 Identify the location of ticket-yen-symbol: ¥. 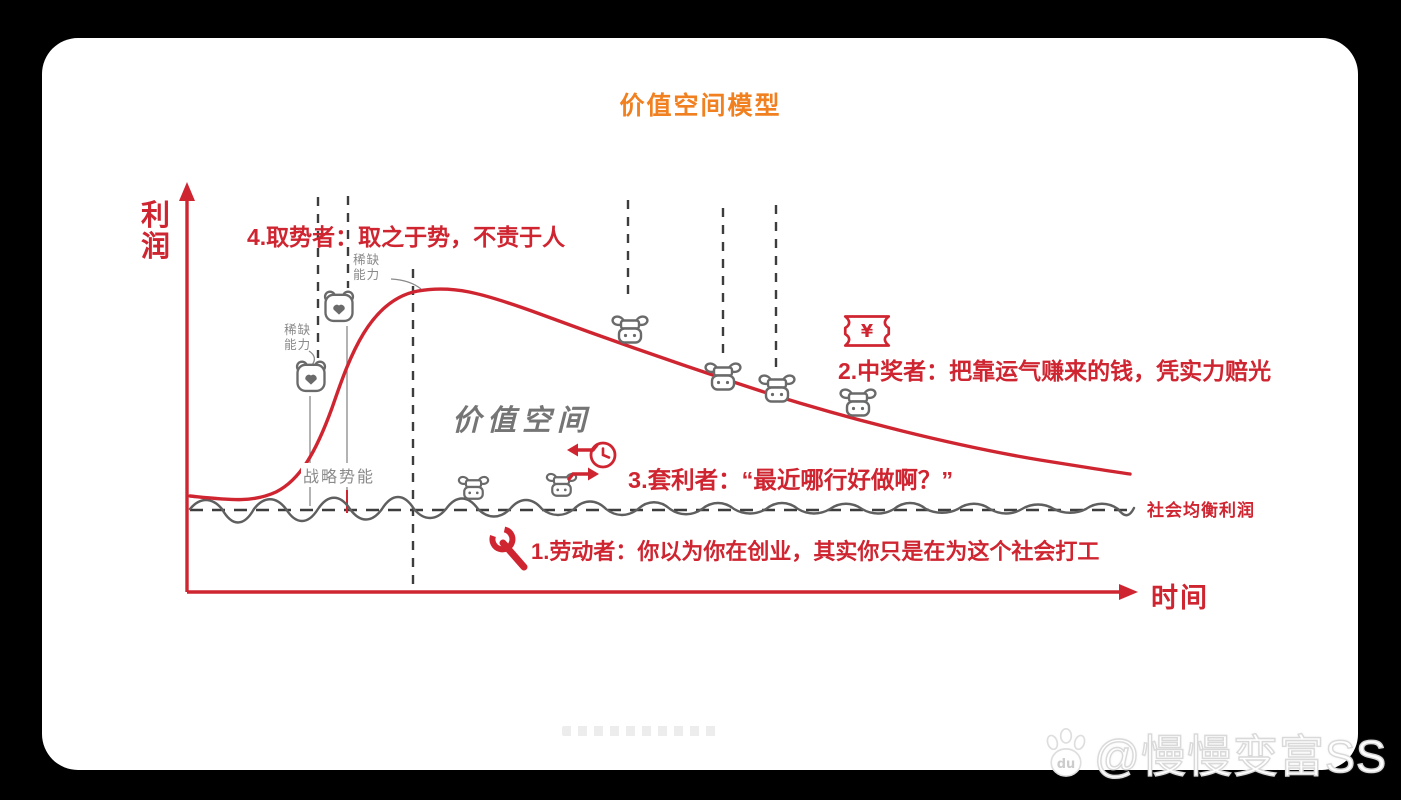
(867, 332).